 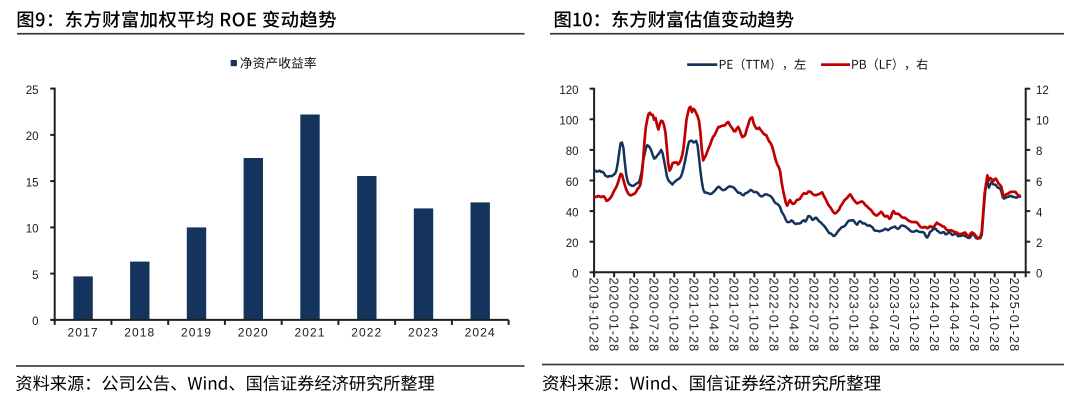 I want to click on svg-text: 2022-04-28, so click(x=794, y=315).